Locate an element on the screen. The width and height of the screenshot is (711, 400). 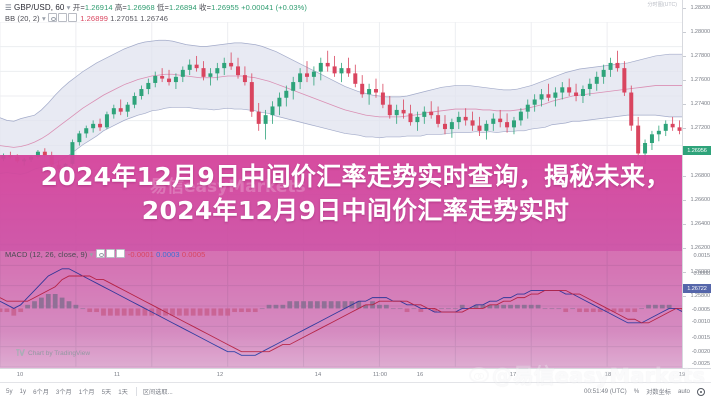
toolbar-divider is located at coordinates (136, 391).